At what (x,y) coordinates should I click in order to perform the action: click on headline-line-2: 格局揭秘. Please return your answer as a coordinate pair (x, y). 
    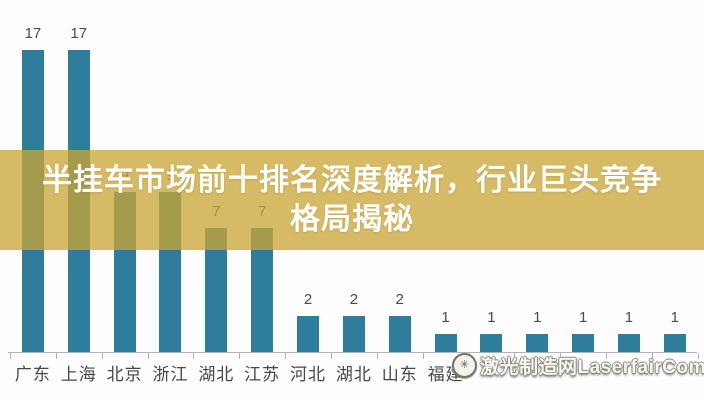
    Looking at the image, I should click on (352, 219).